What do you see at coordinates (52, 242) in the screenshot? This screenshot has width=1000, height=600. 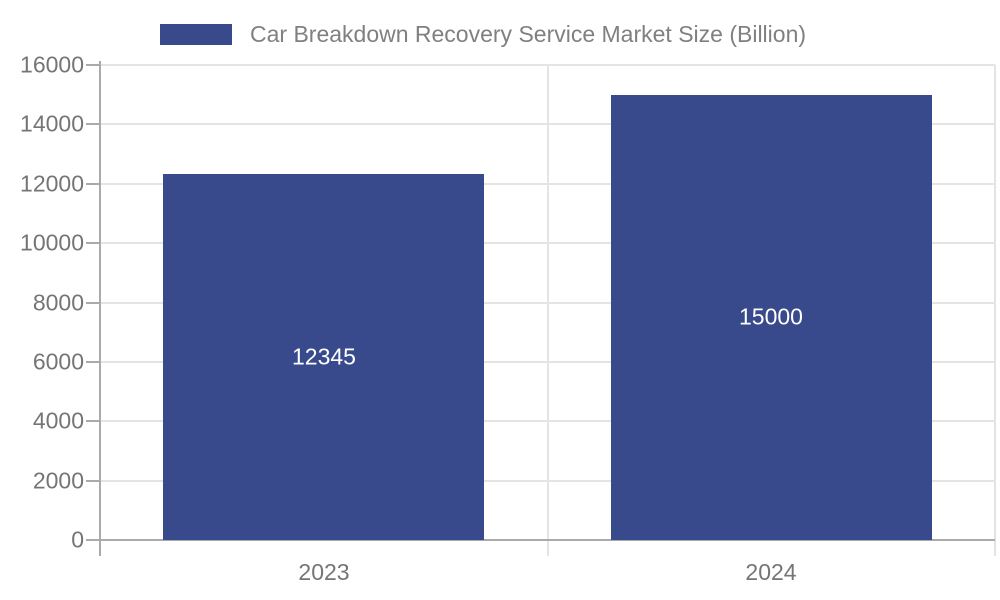 I see `y-axis-tick-label: 10000` at bounding box center [52, 242].